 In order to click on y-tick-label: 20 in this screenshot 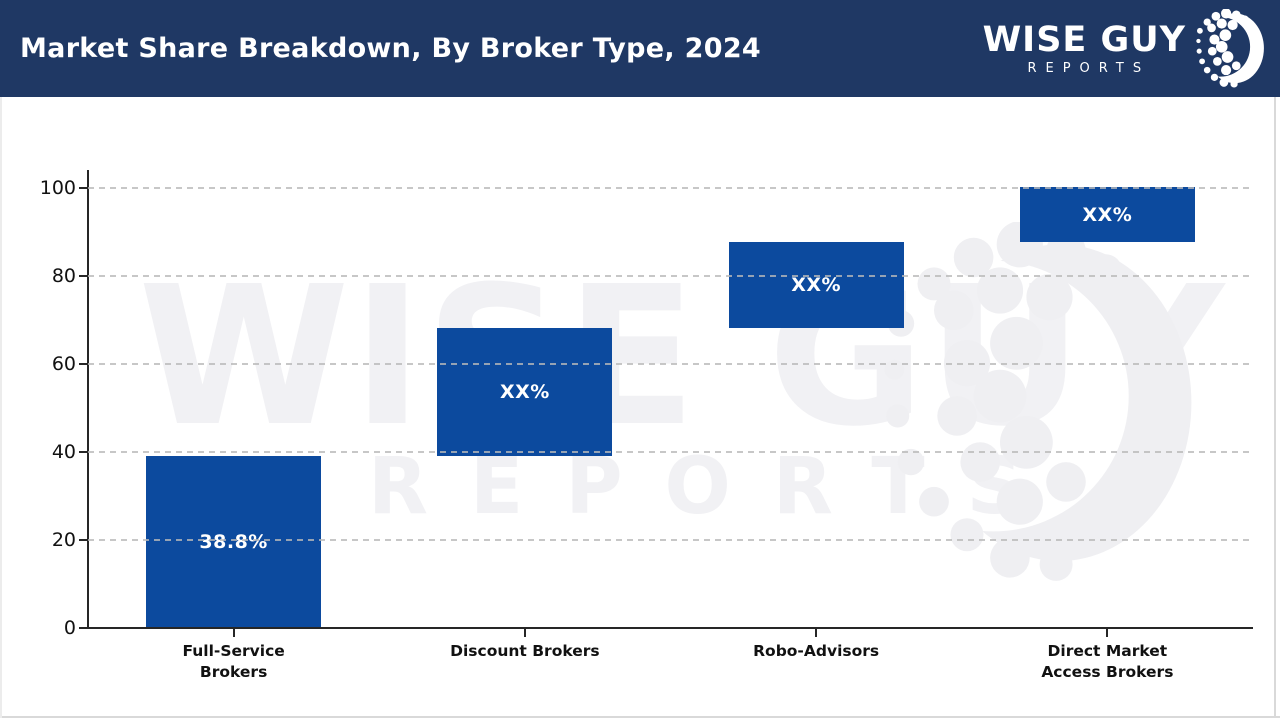, I will do `click(63, 540)`.